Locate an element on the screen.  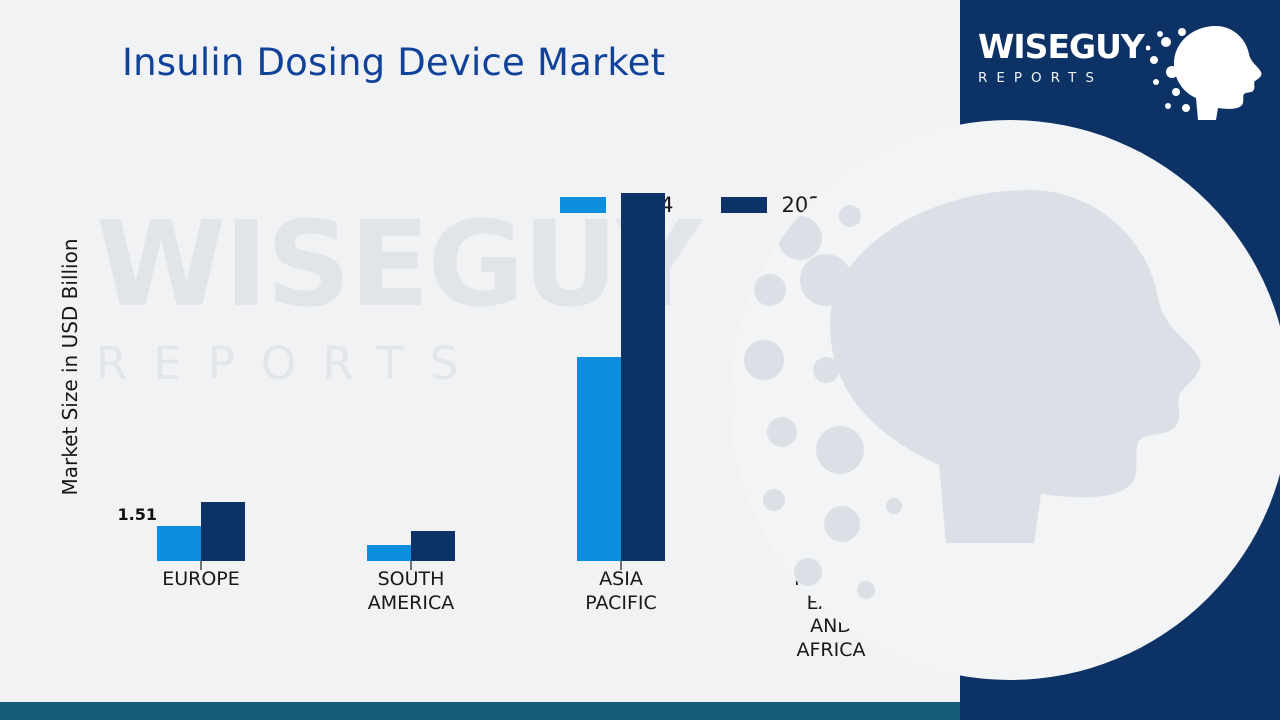
y-axis-label: Market Size in USD Billion is located at coordinates (70, 367).